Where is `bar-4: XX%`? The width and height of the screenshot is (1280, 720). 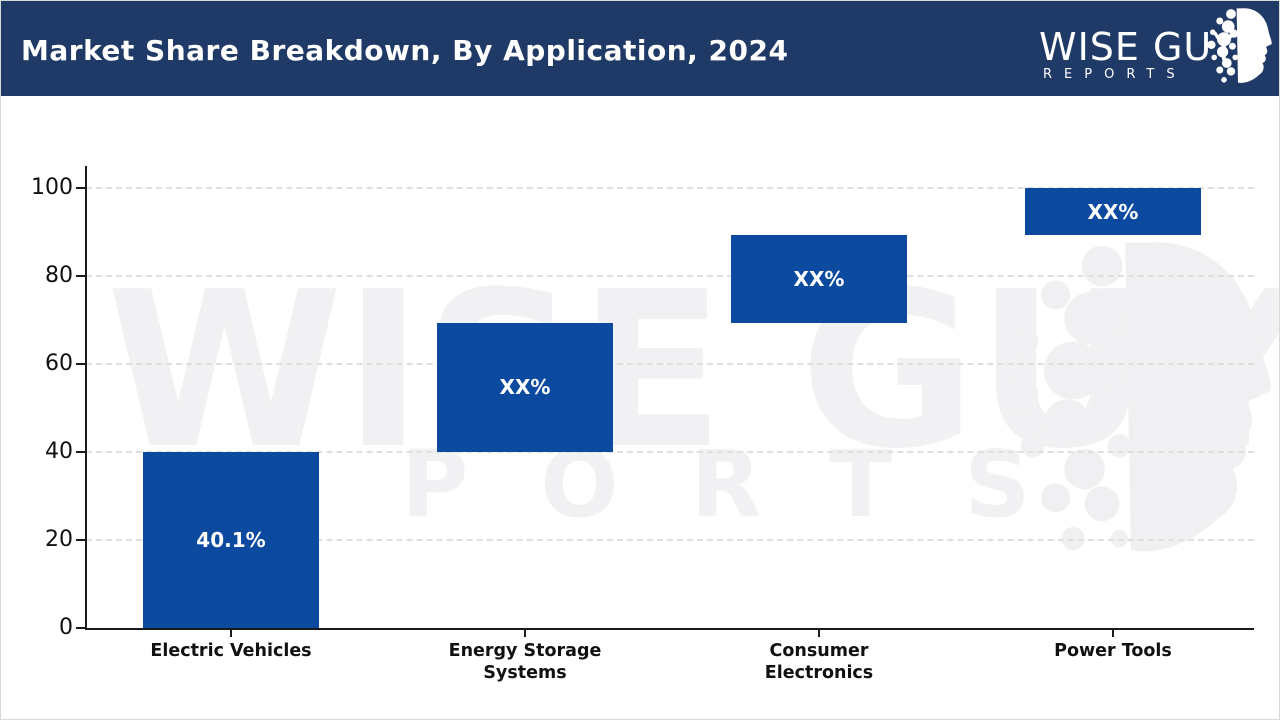
bar-4: XX% is located at coordinates (1113, 212).